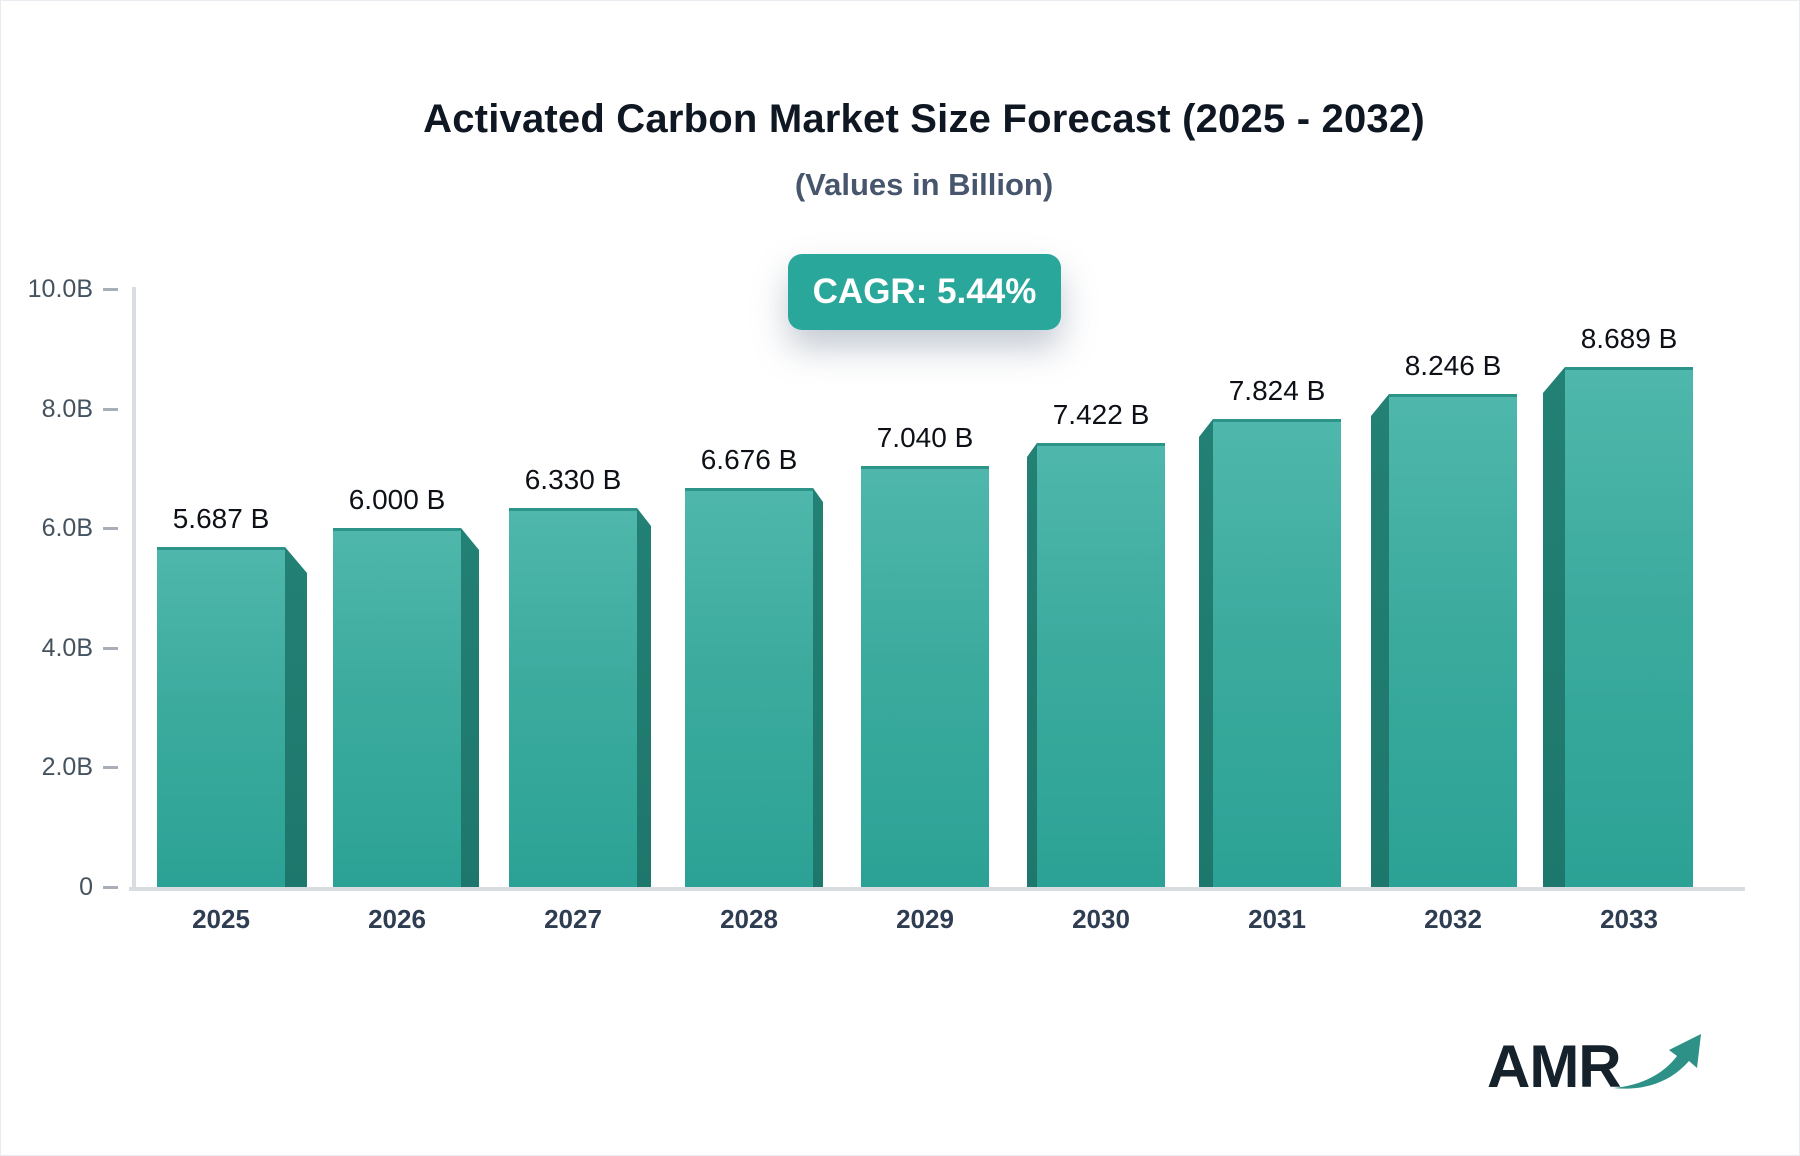 The image size is (1800, 1156). I want to click on chart-subtitle: (Values in Billion), so click(924, 184).